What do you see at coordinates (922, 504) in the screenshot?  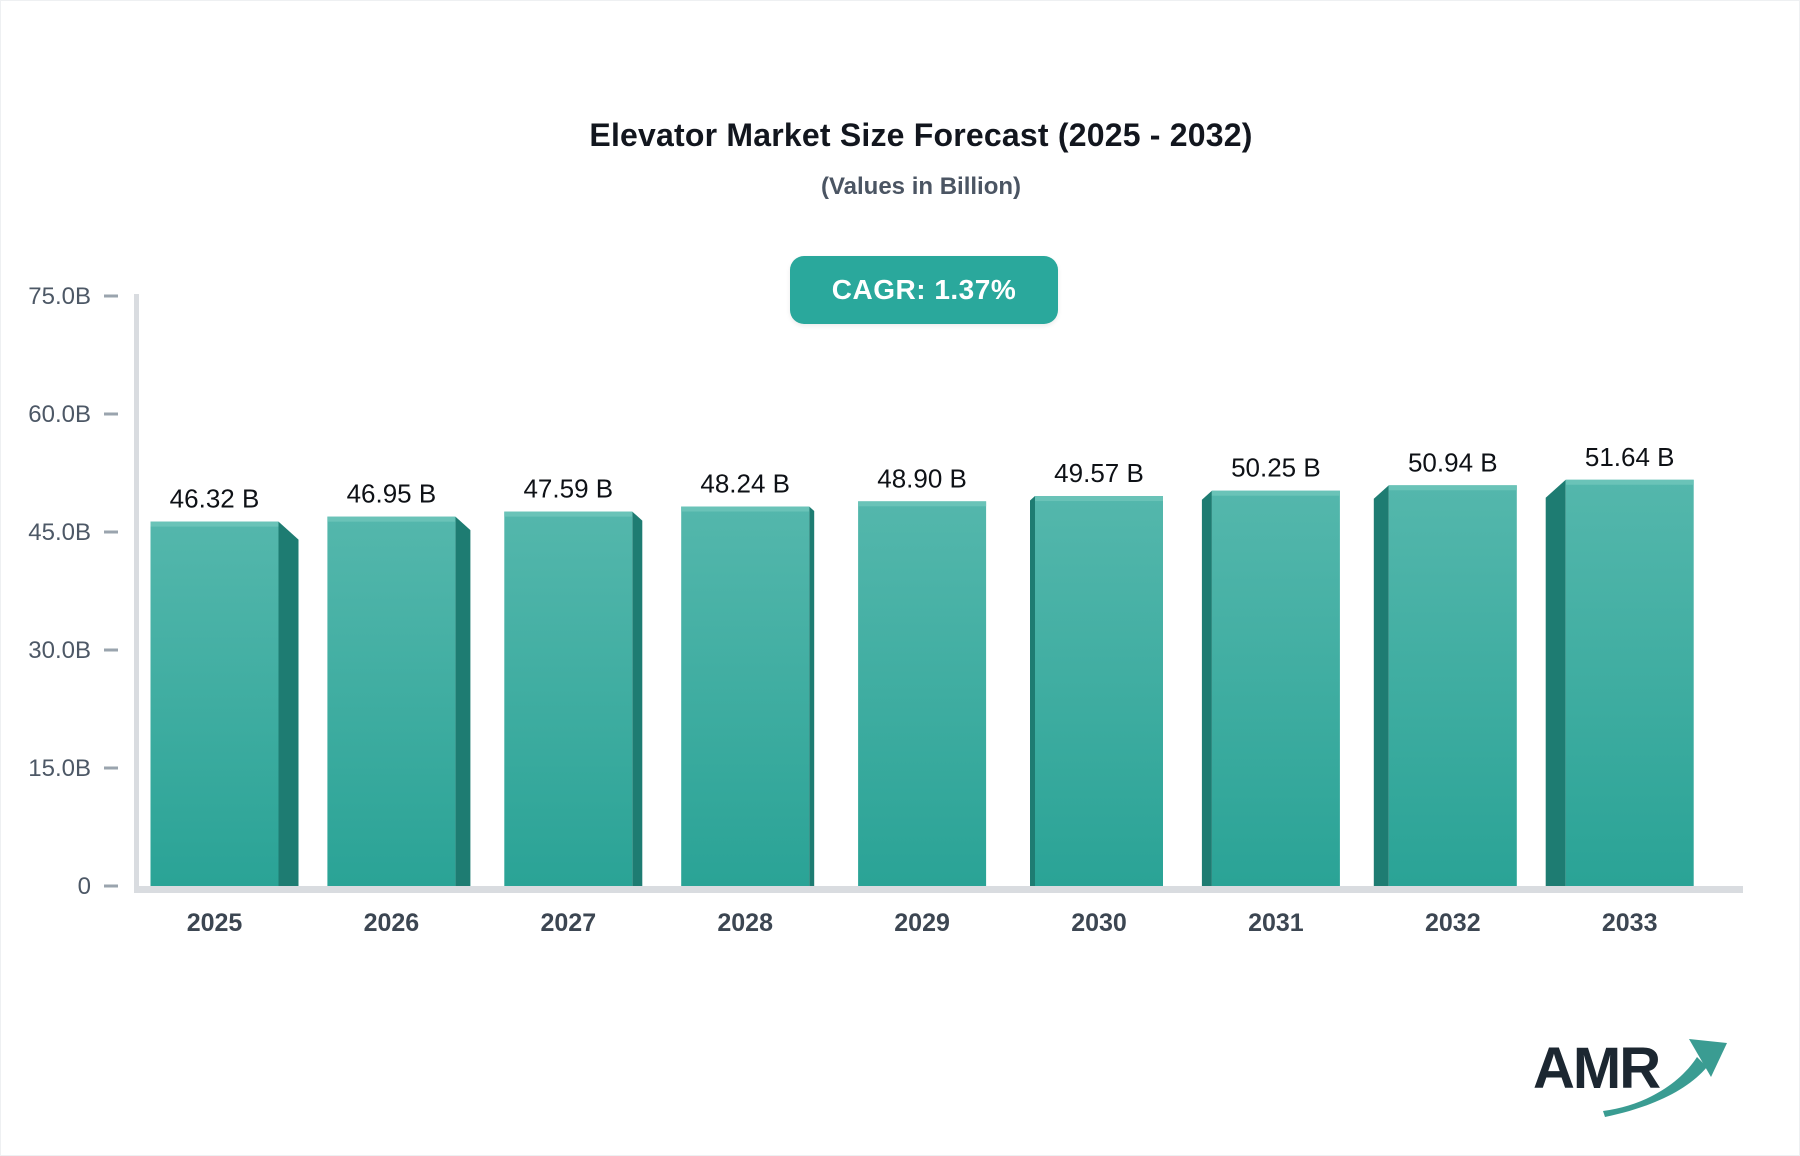 I see `bar-top-edge-2029` at bounding box center [922, 504].